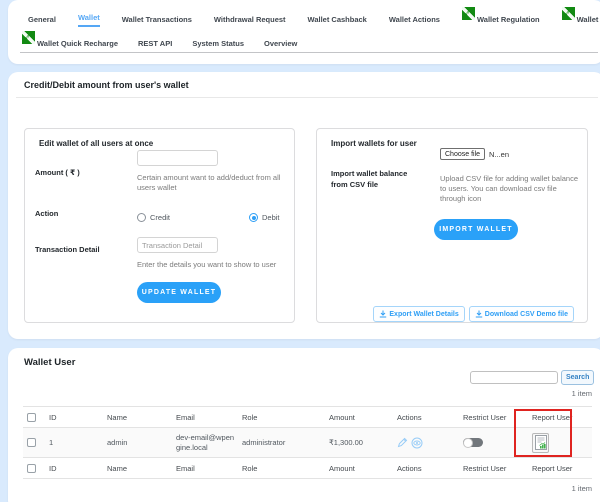 Image resolution: width=600 pixels, height=502 pixels. Describe the element at coordinates (250, 417) in the screenshot. I see `header-role: Role` at that location.